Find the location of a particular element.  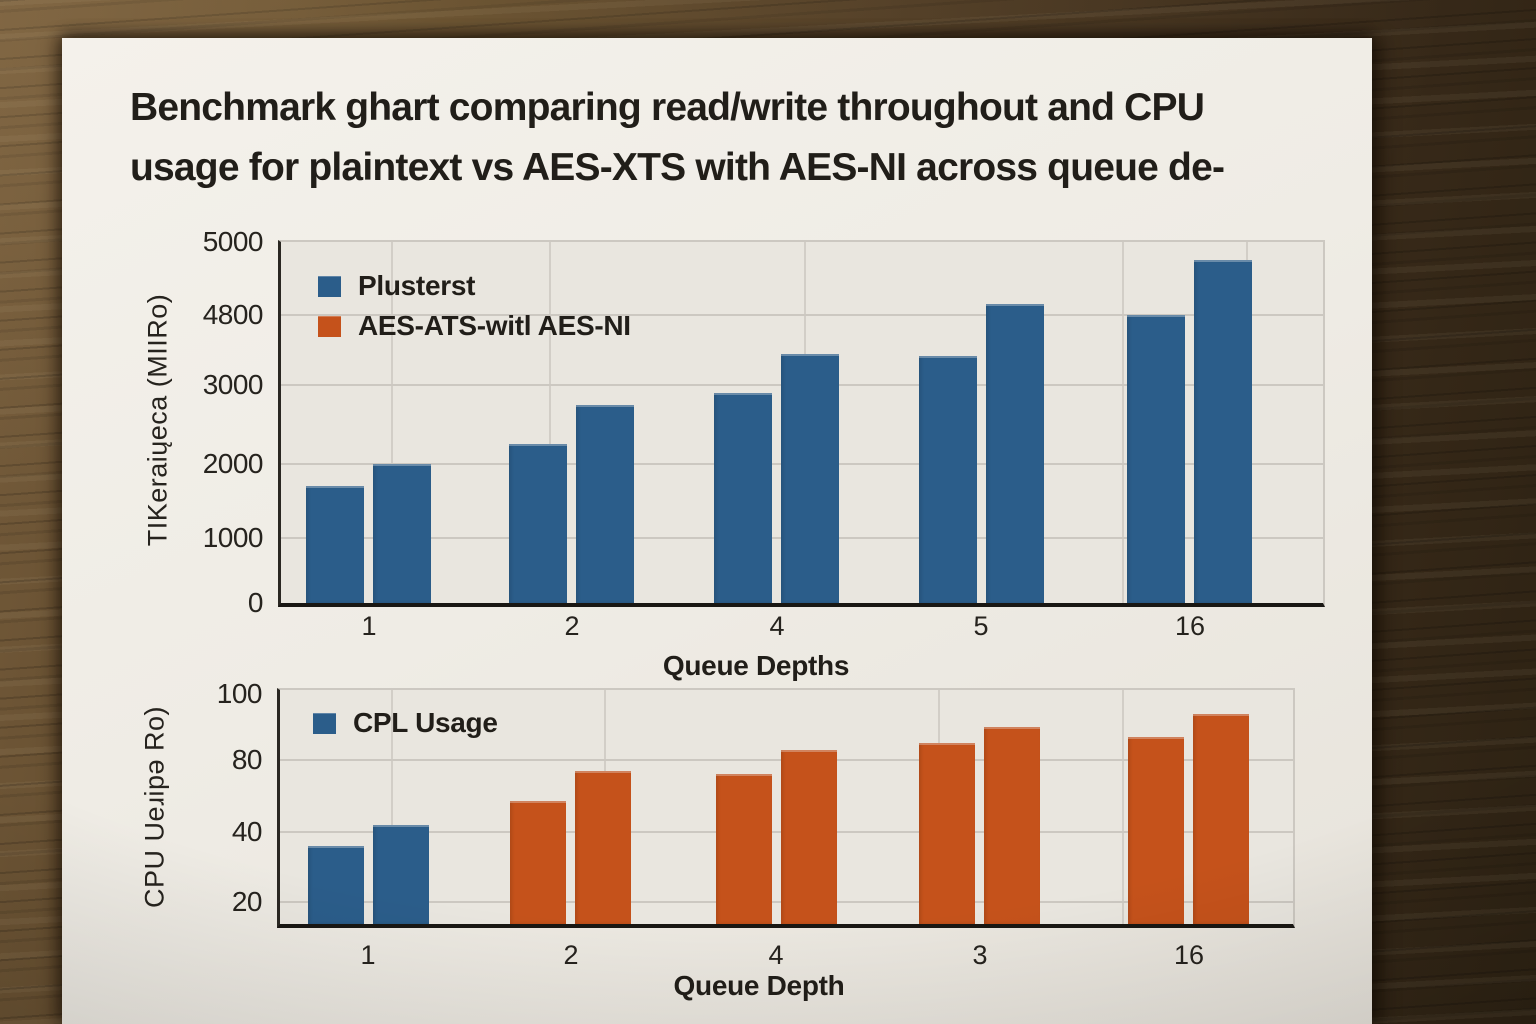

y-tick-label: 20 is located at coordinates (247, 901).